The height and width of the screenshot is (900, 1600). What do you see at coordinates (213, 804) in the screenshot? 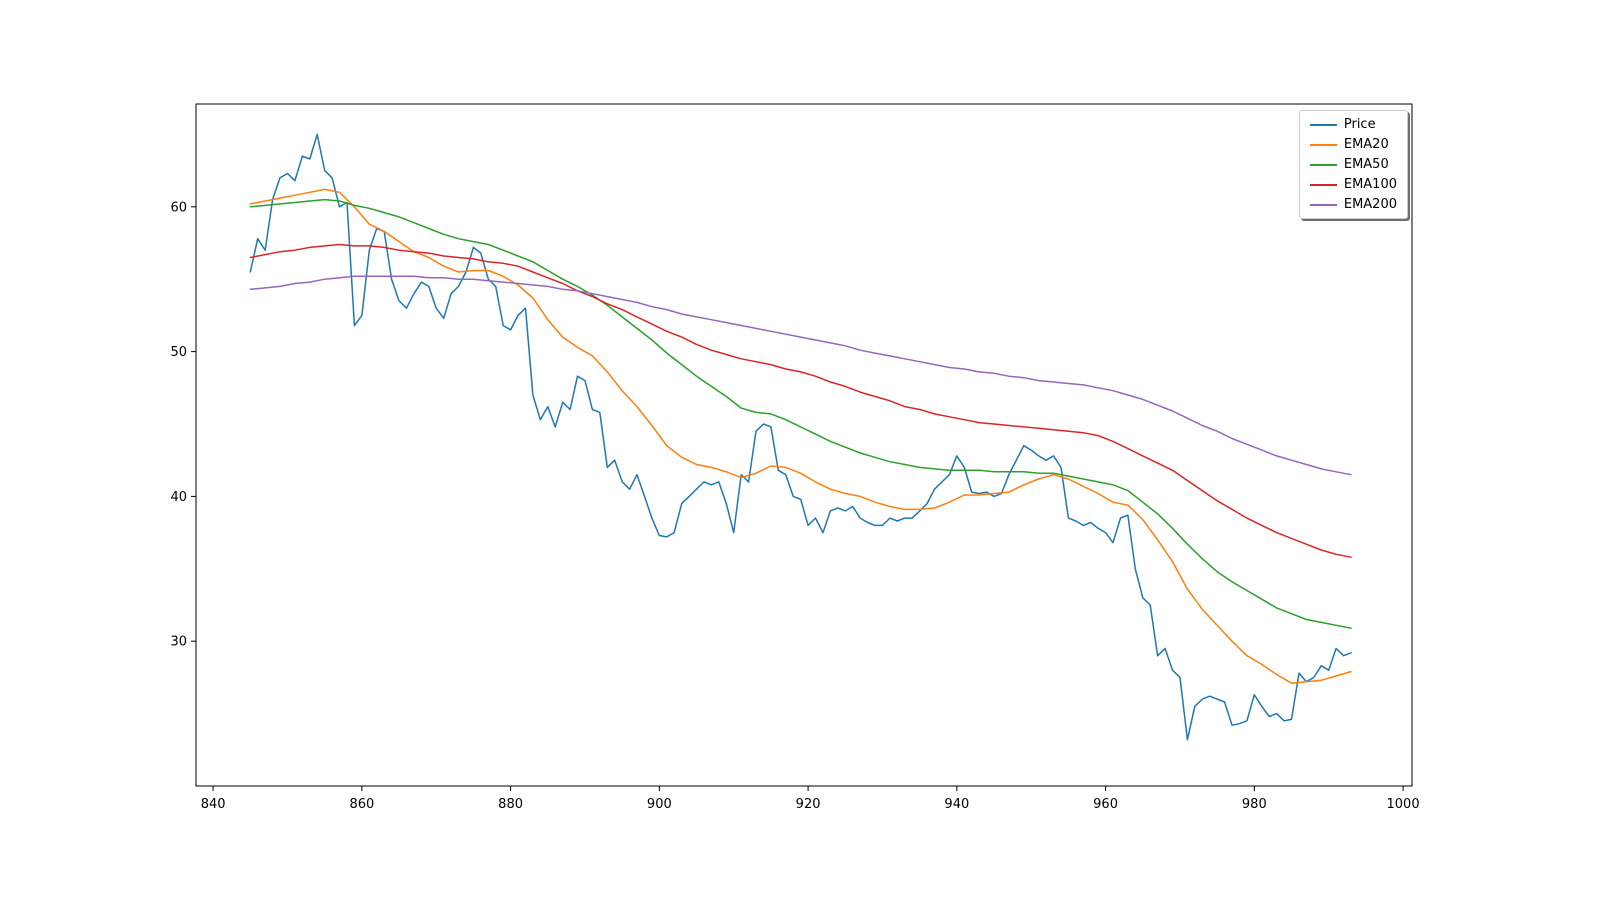
I see `x-tick-label: 840` at bounding box center [213, 804].